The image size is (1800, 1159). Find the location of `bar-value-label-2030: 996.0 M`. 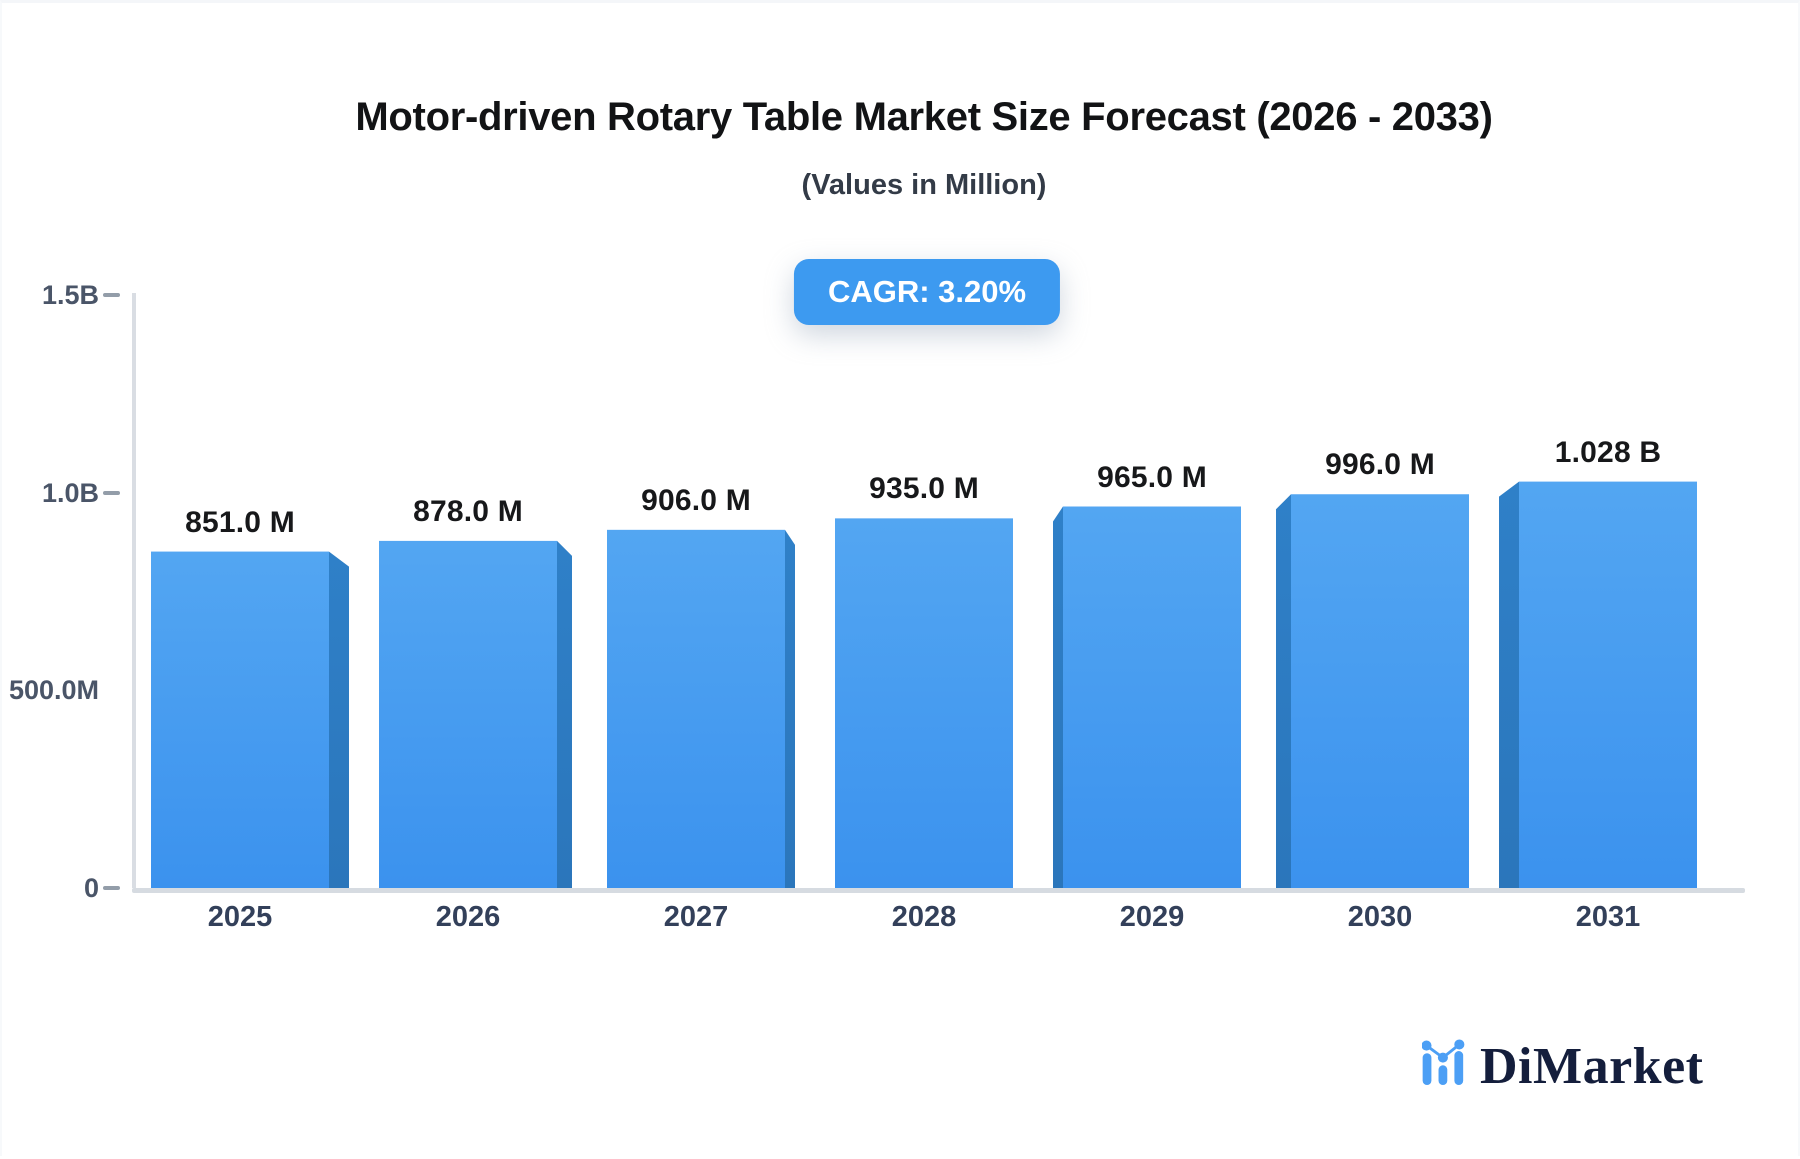

bar-value-label-2030: 996.0 M is located at coordinates (1380, 465).